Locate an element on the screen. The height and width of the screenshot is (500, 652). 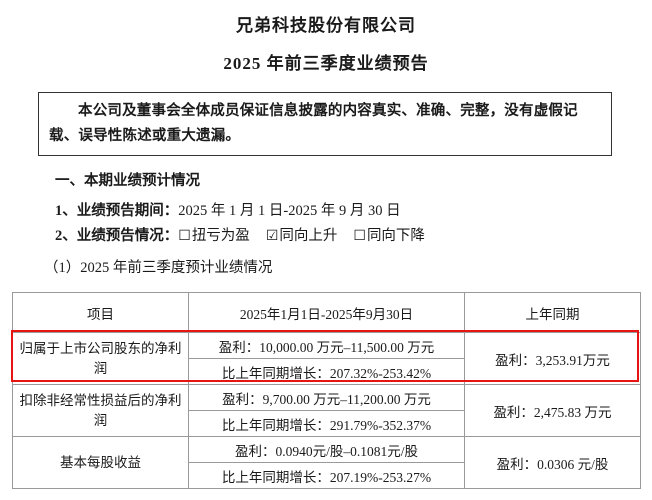
row-growth-value: 比上年同期增长：291.79%-352.37% is located at coordinates (326, 423).